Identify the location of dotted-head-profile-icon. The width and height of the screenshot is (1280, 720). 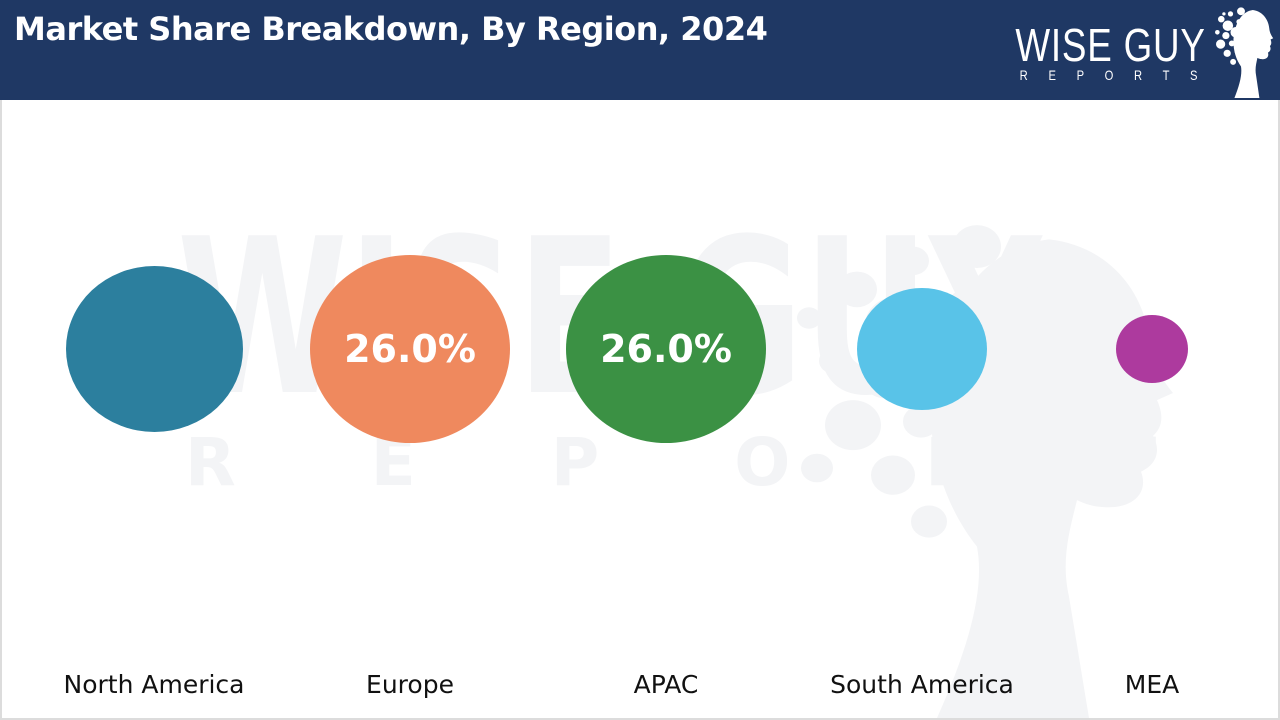
(1244, 52).